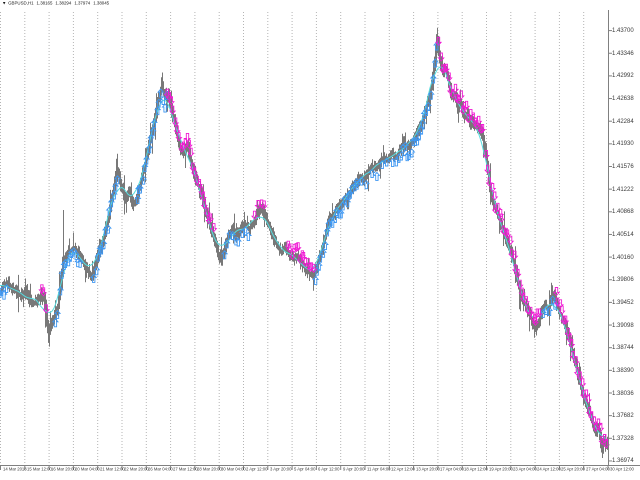  What do you see at coordinates (623, 461) in the screenshot?
I see `price-axis-label: 1.36974` at bounding box center [623, 461].